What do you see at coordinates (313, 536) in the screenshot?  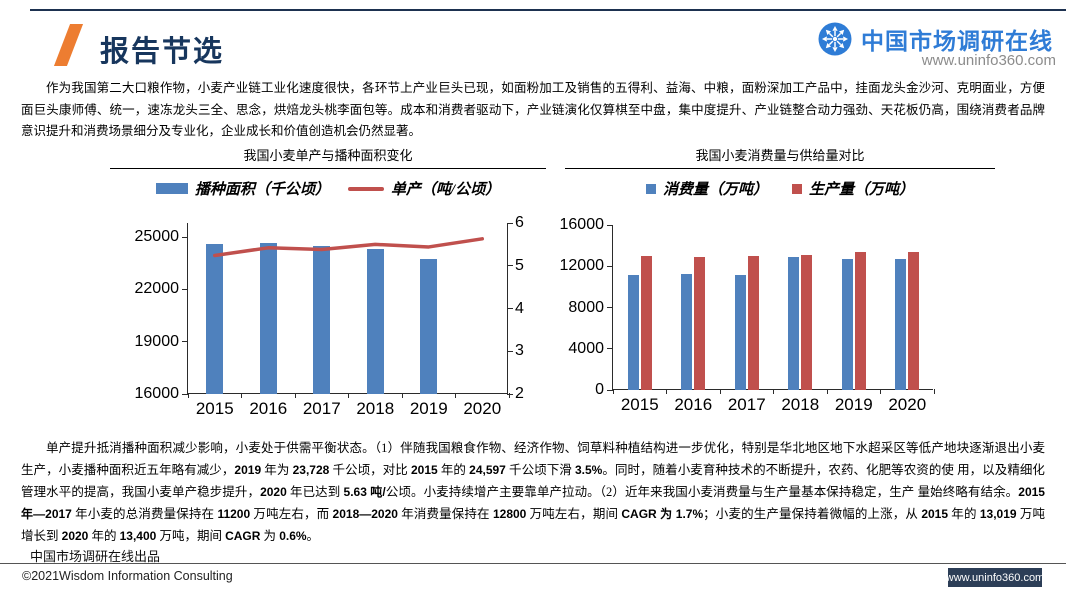 I see `text-run: 。` at bounding box center [313, 536].